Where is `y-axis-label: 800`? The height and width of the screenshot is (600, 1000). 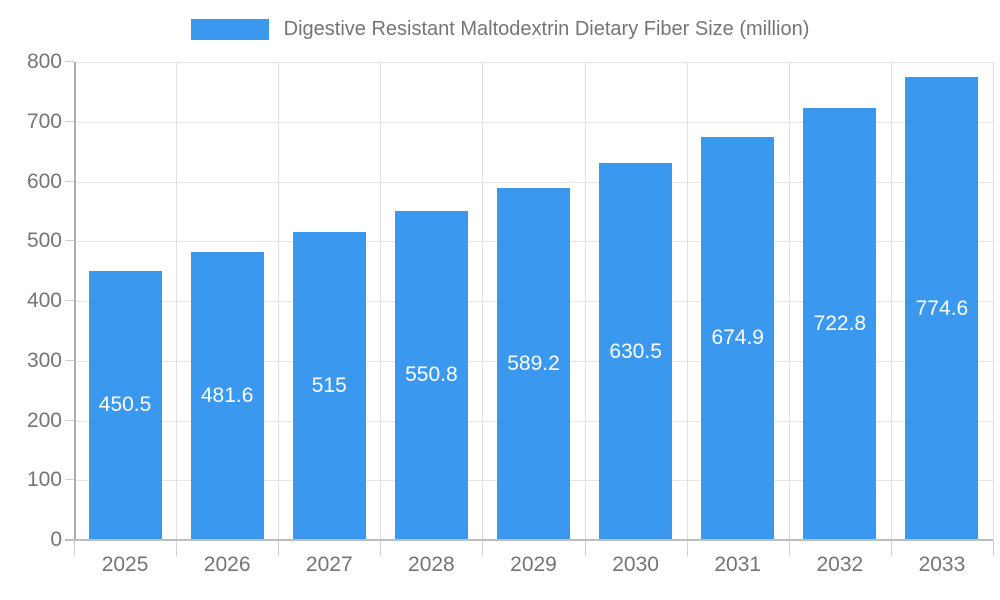 y-axis-label: 800 is located at coordinates (44, 61).